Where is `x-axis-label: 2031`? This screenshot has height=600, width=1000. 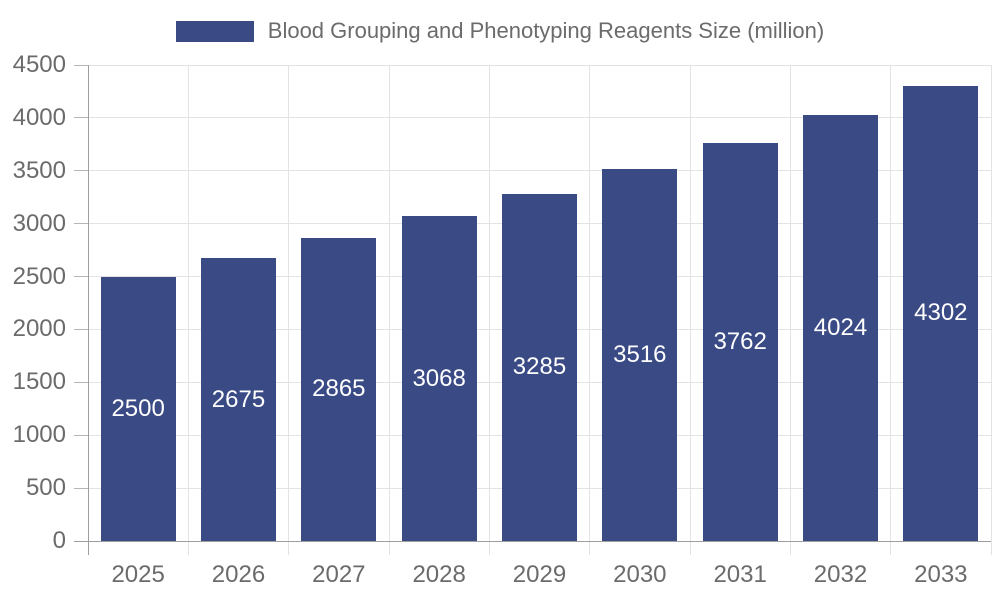 x-axis-label: 2031 is located at coordinates (740, 574).